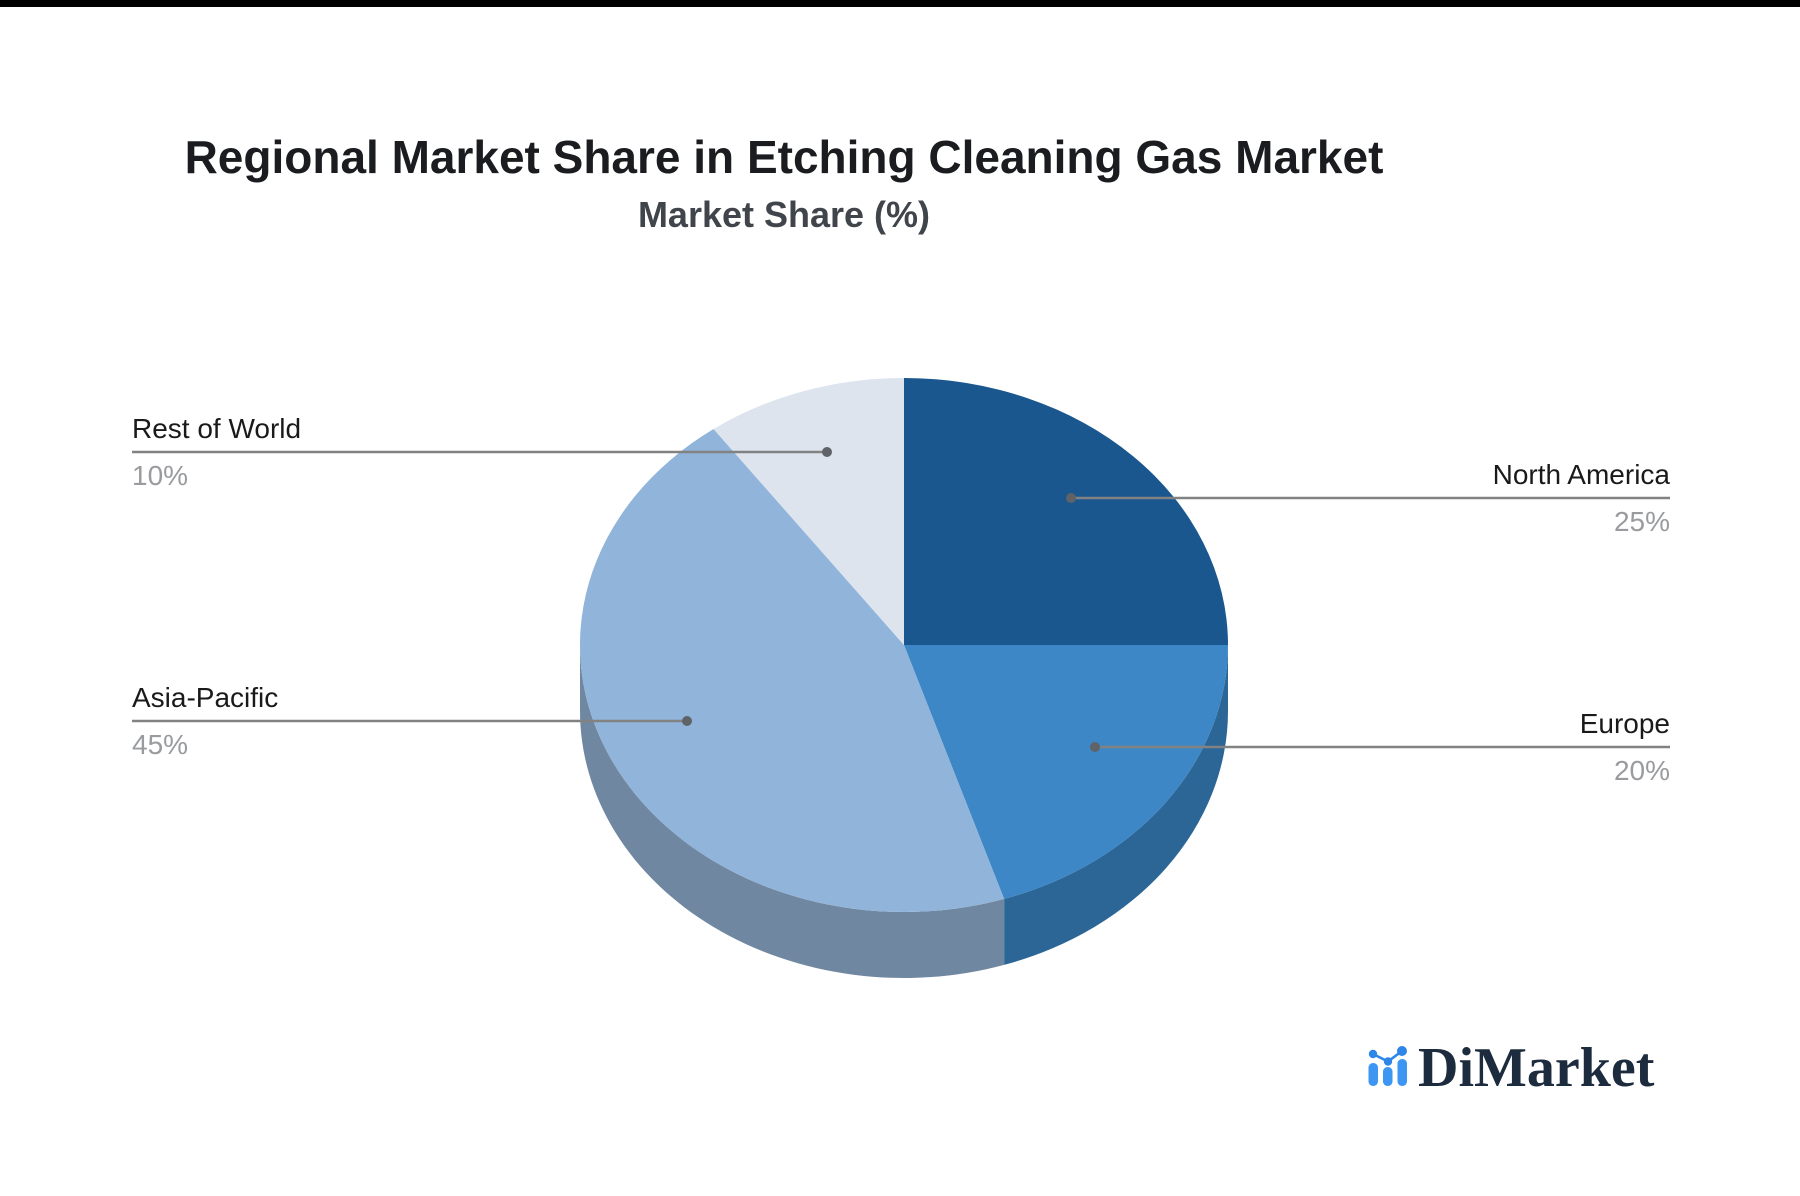 The width and height of the screenshot is (1800, 1196). What do you see at coordinates (1536, 1068) in the screenshot?
I see `dimarket-logo-text: DiMarket` at bounding box center [1536, 1068].